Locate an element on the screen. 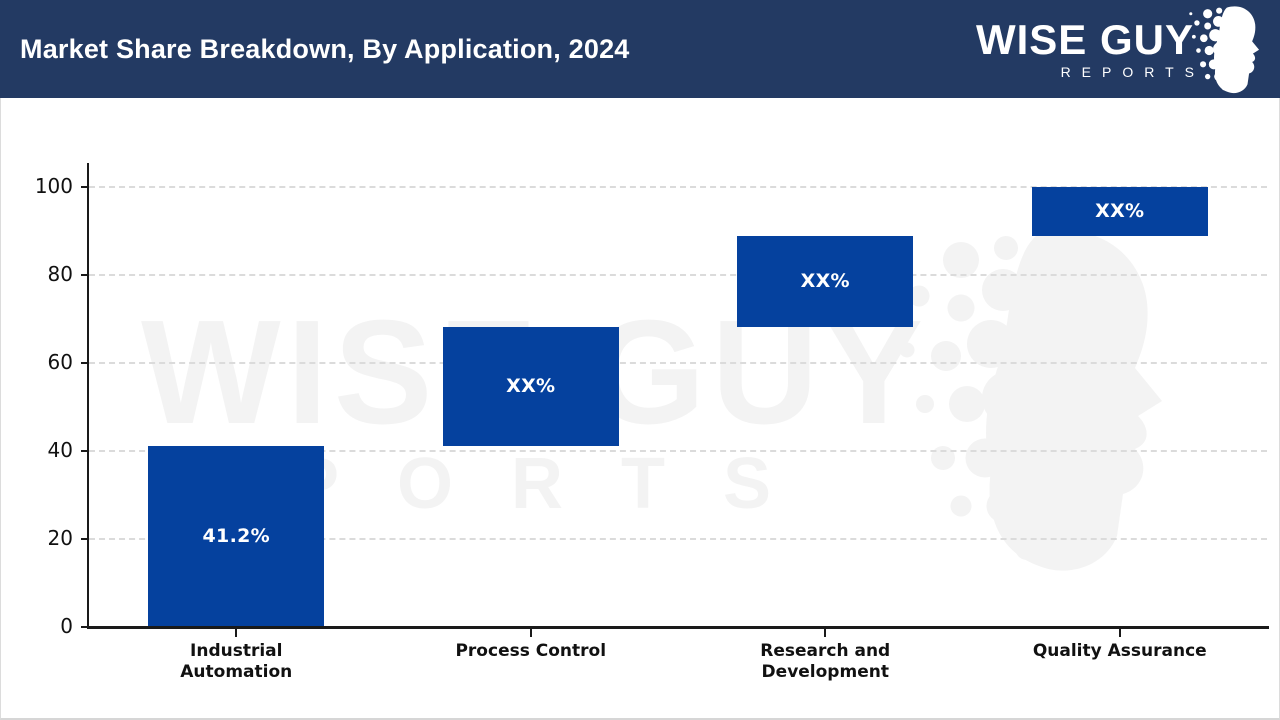  x-category-label-line: Quality Assurance is located at coordinates (1119, 651).